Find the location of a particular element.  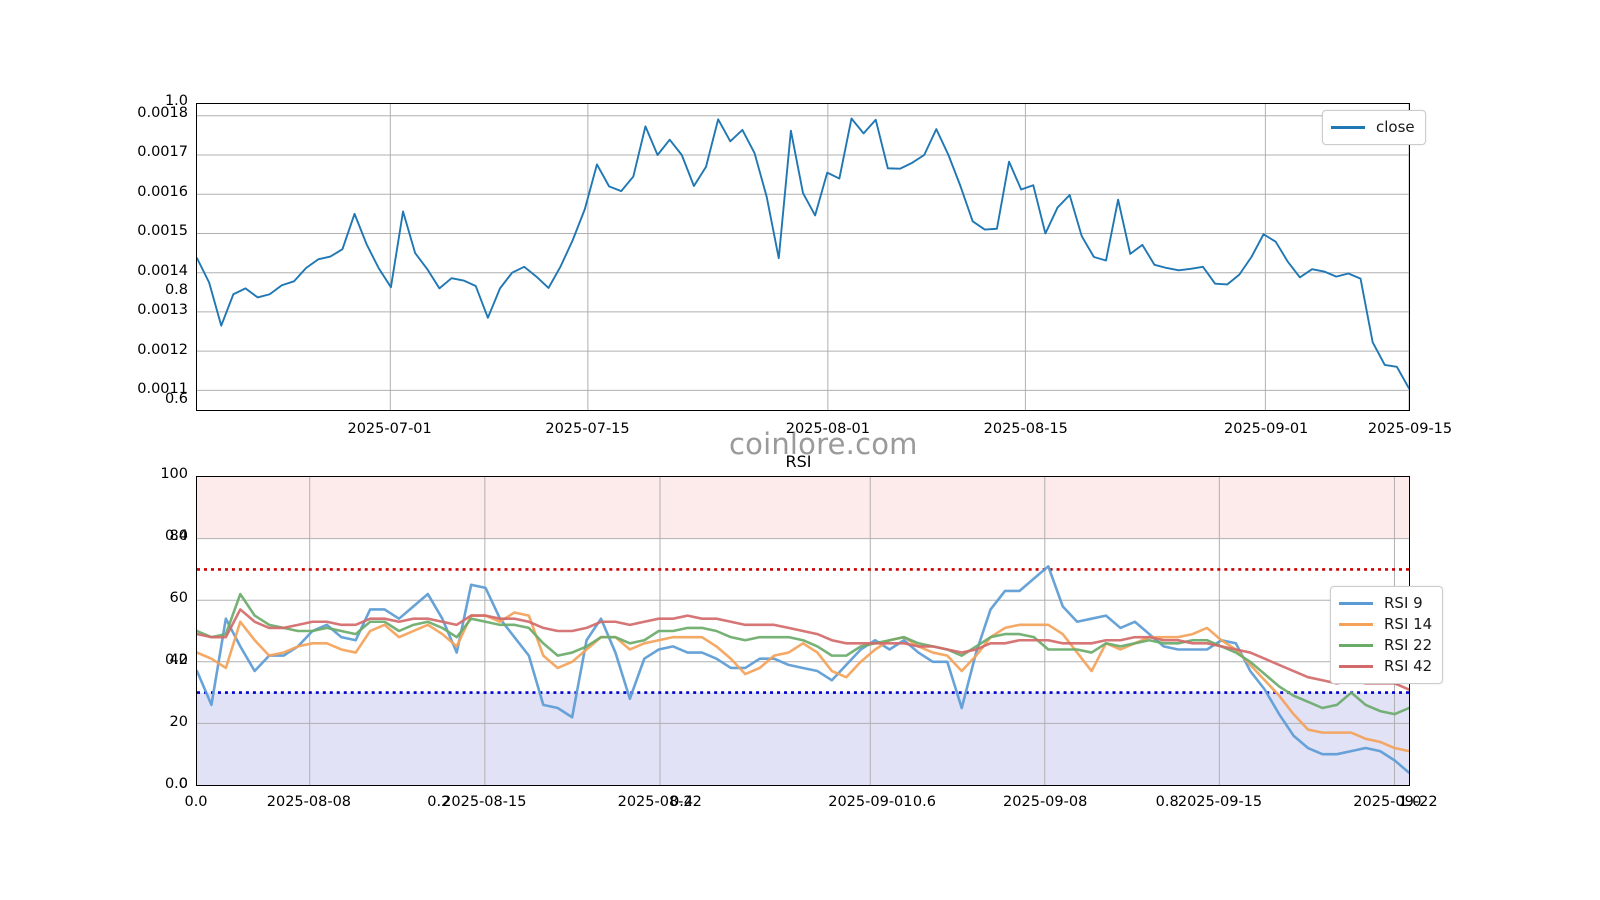

axis-tick-label: 0.0014 is located at coordinates (162, 270).